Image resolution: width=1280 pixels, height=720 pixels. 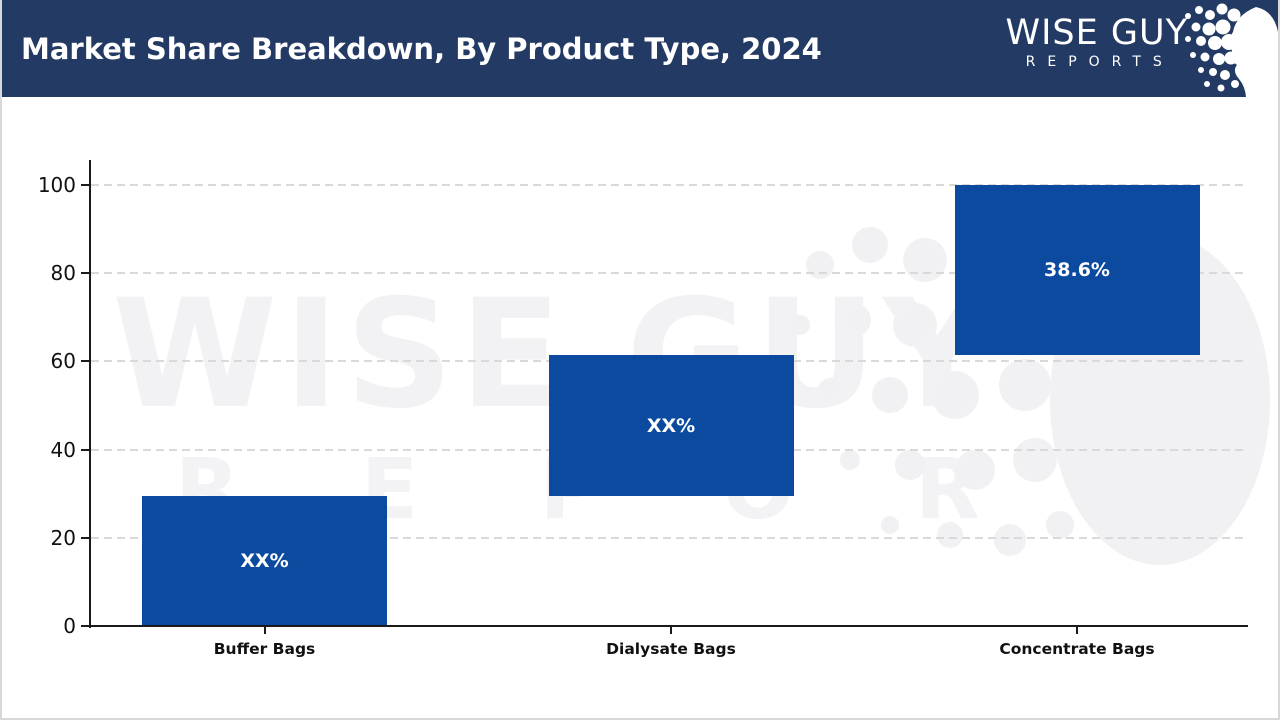 I want to click on bar-buffer-bags: XX%, so click(x=264, y=561).